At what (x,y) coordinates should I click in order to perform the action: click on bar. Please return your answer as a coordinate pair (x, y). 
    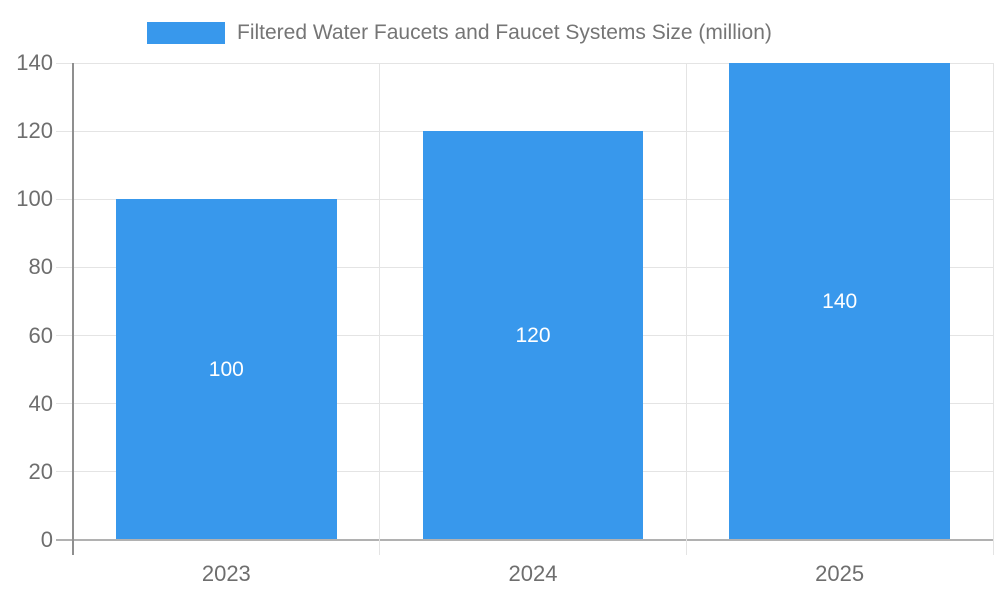
    Looking at the image, I should click on (226, 369).